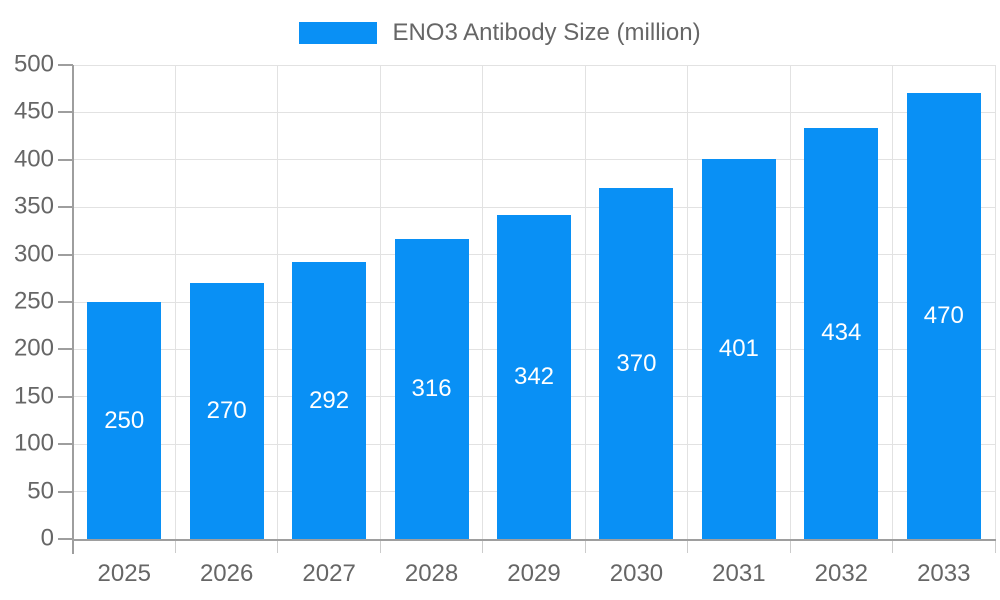 Image resolution: width=1000 pixels, height=600 pixels. I want to click on bar-2029, so click(534, 376).